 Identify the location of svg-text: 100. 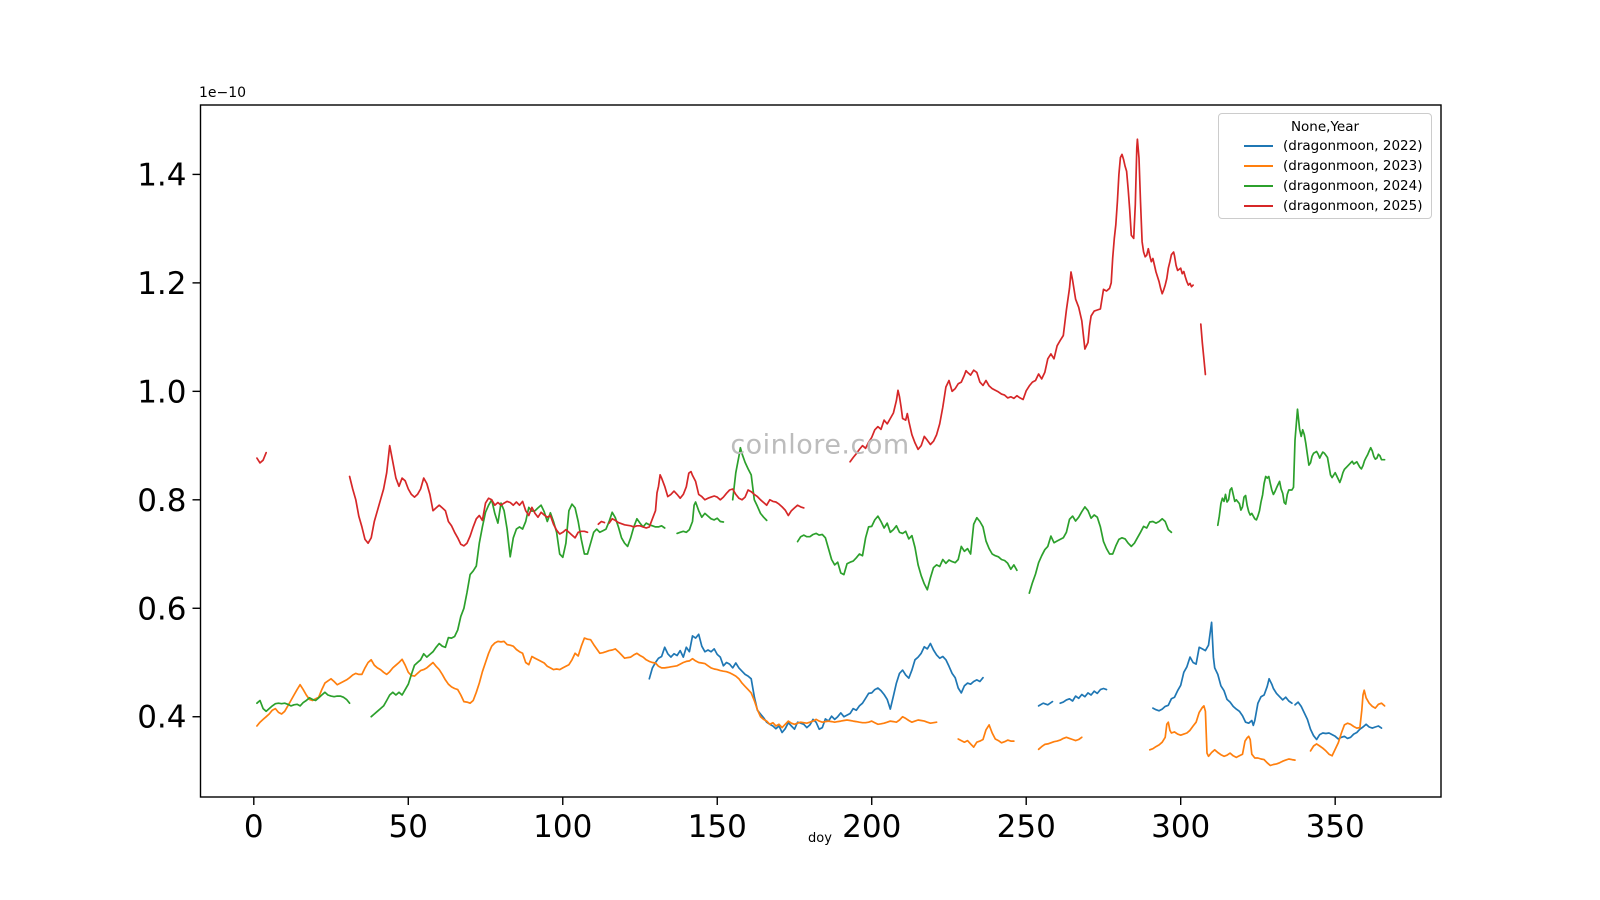
(562, 827).